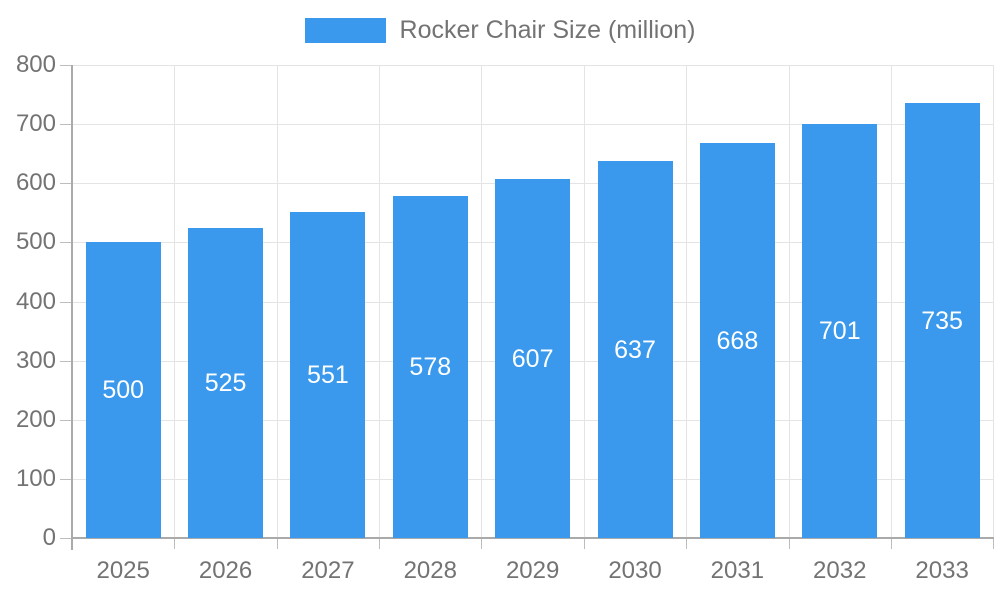  Describe the element at coordinates (72, 307) in the screenshot. I see `y-axis-line` at that location.